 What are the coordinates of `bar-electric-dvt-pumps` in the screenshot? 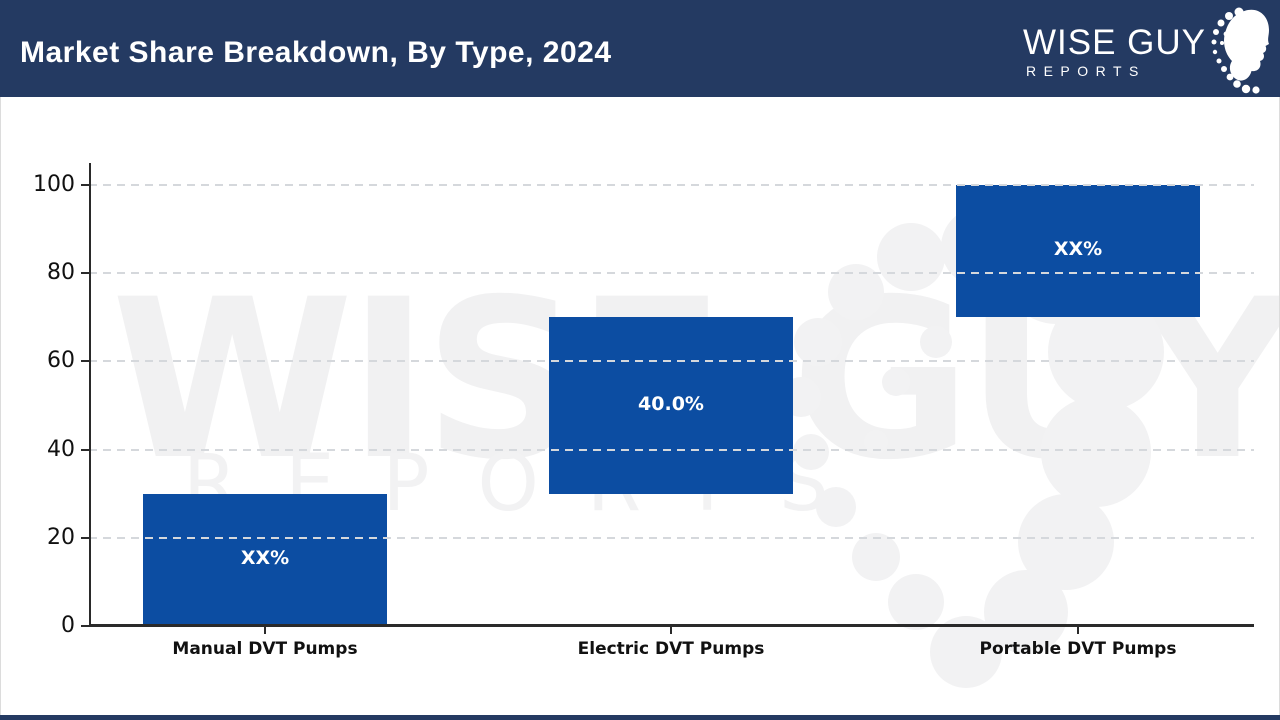 It's located at (671, 405).